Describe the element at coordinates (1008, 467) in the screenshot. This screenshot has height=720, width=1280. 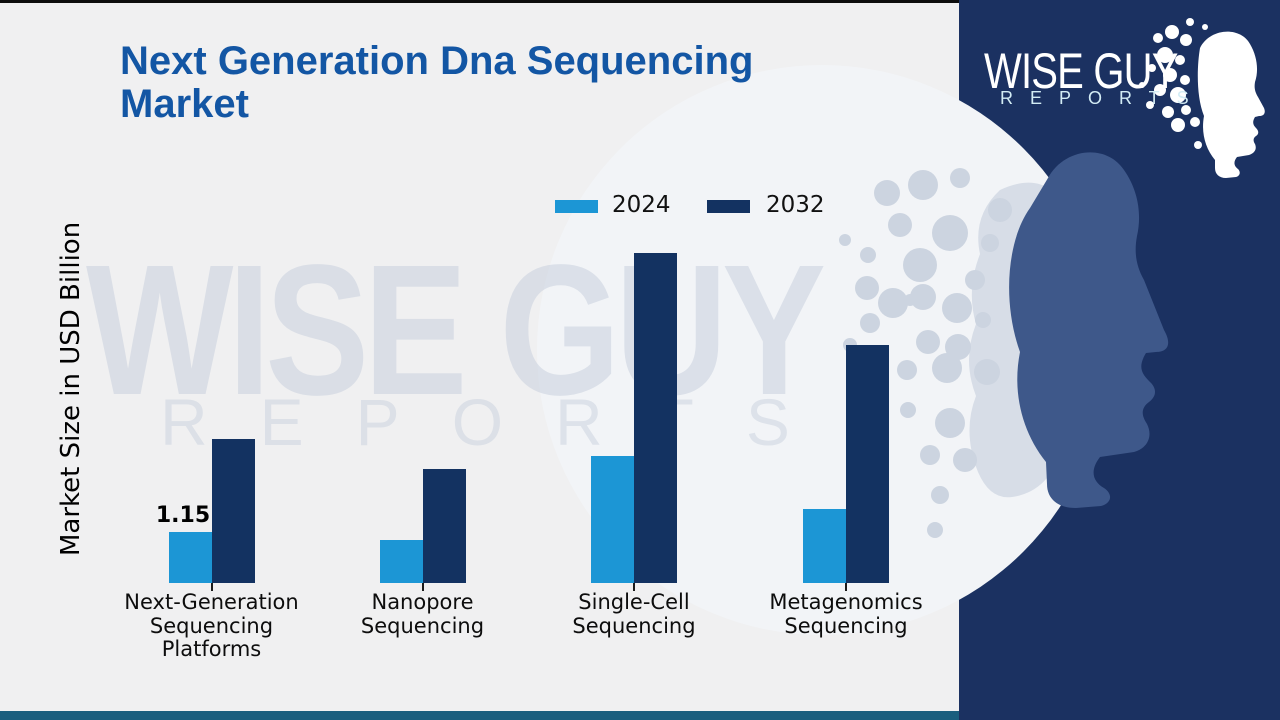
I see `gray-face-chin` at that location.